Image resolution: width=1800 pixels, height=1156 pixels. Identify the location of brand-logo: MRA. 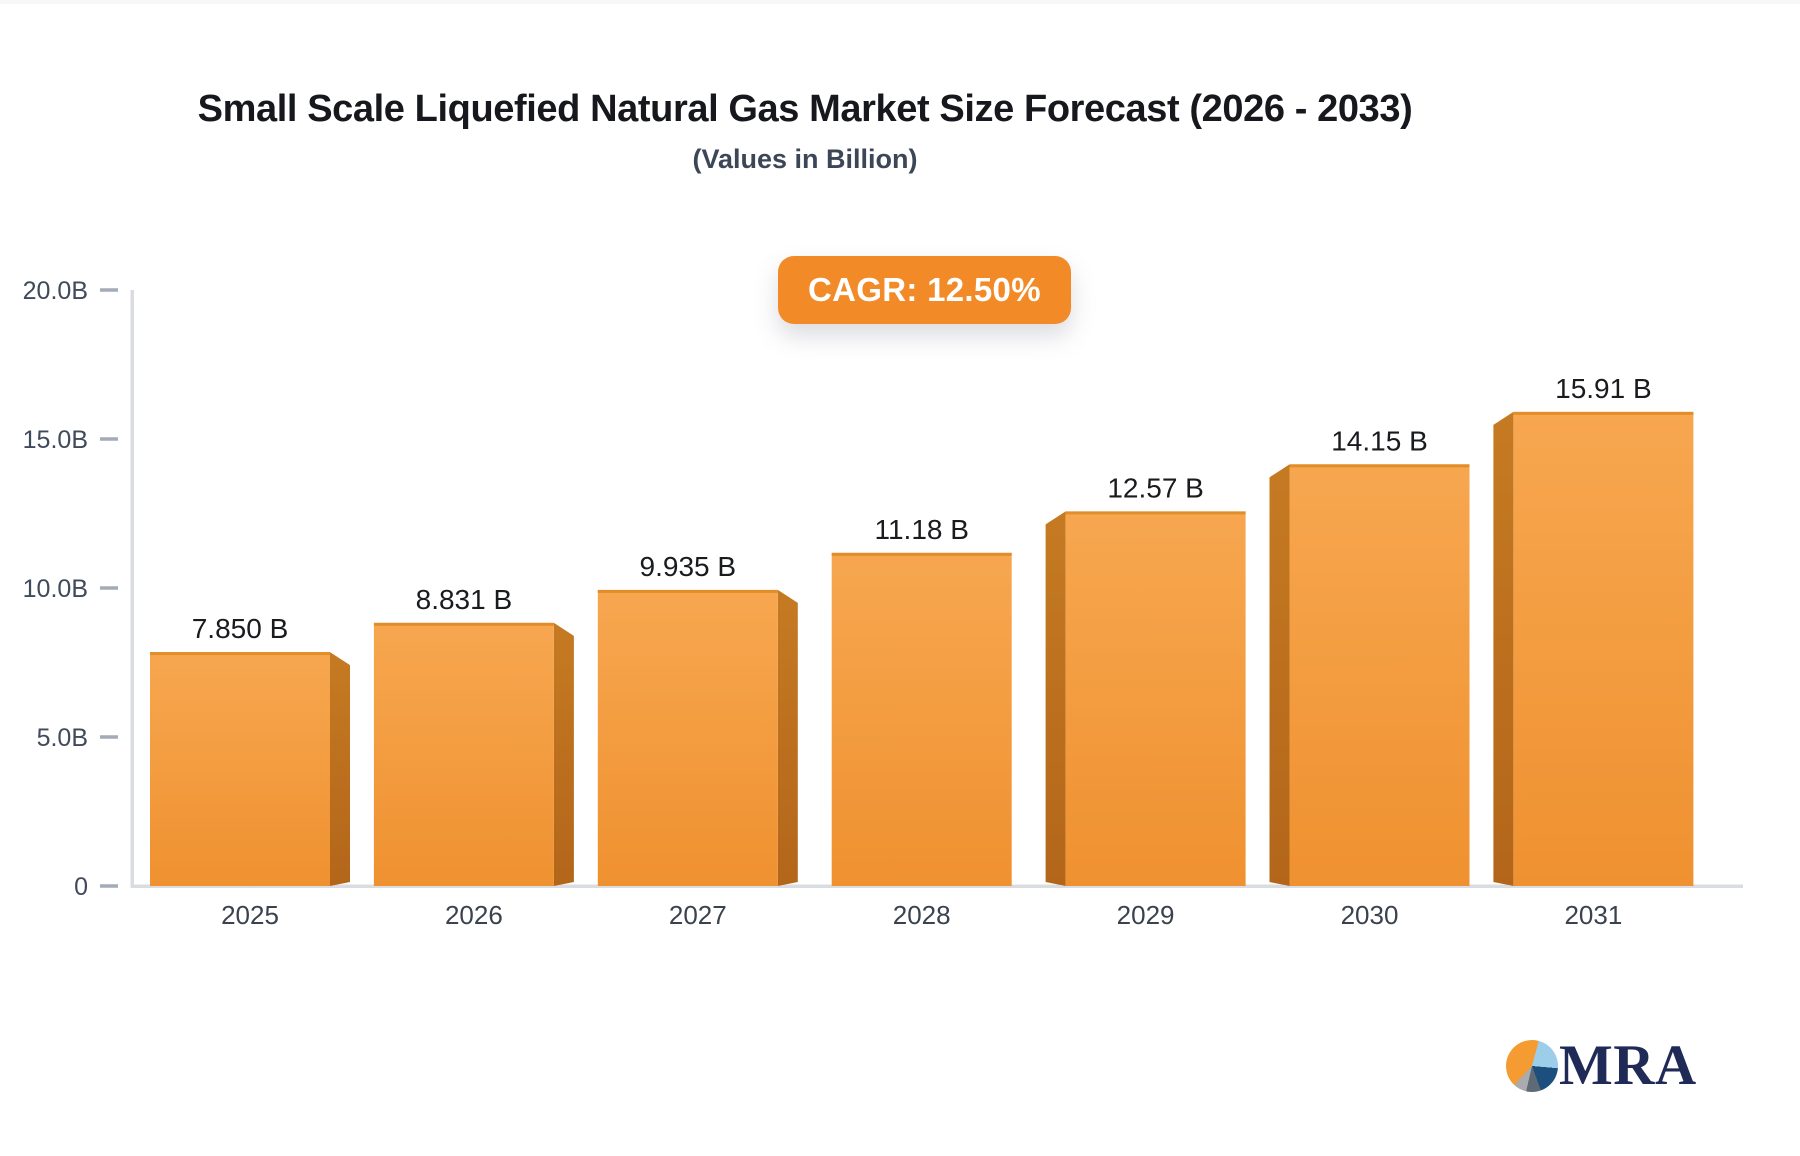
(1601, 1065).